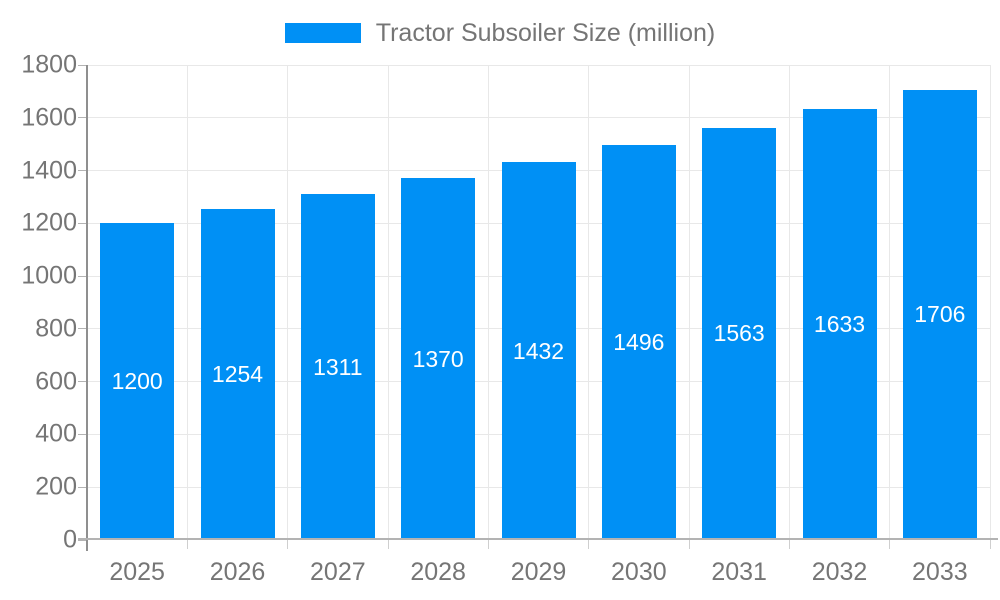 Image resolution: width=1000 pixels, height=600 pixels. What do you see at coordinates (49, 170) in the screenshot?
I see `y-axis-label: 1400` at bounding box center [49, 170].